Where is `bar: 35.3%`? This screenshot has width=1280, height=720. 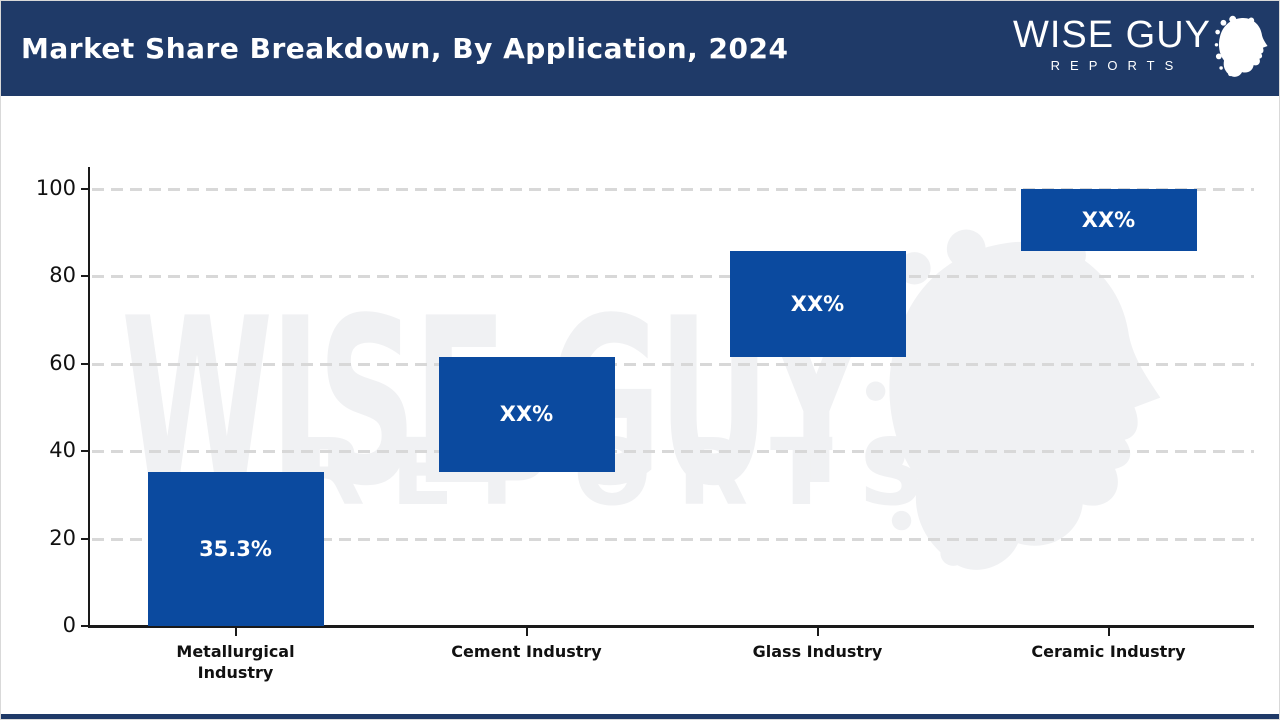 bar: 35.3% is located at coordinates (235, 548).